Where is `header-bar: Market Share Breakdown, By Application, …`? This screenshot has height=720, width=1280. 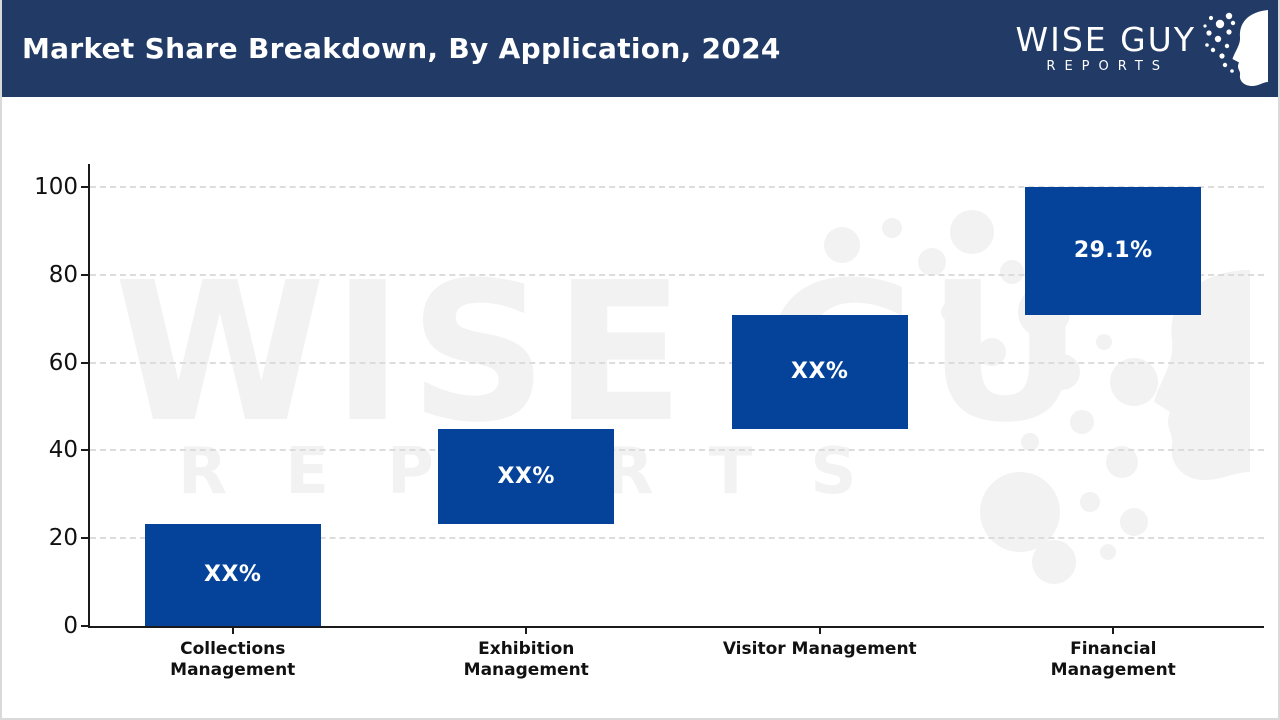 header-bar: Market Share Breakdown, By Application, … is located at coordinates (640, 48).